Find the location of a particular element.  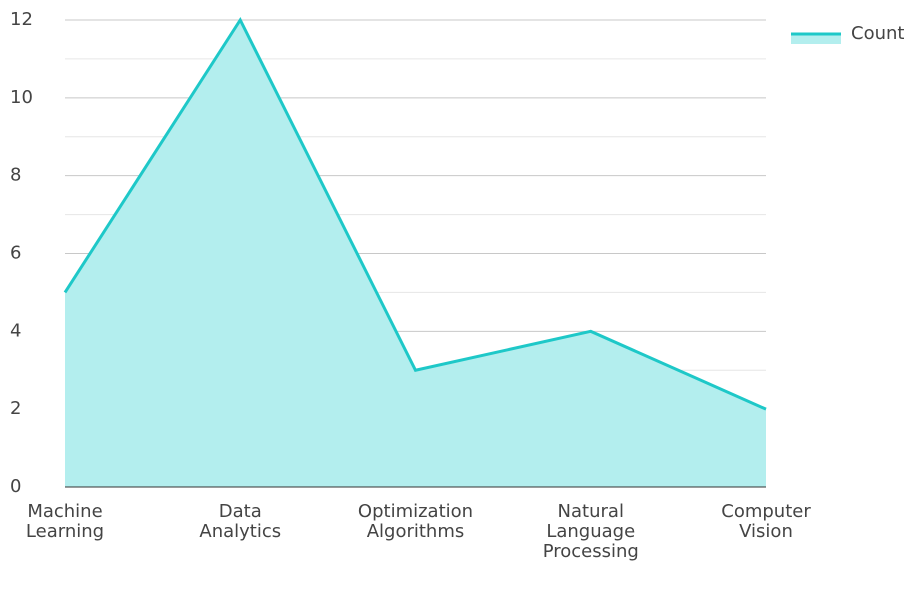

x-tick-label: Computer Vision is located at coordinates (766, 521).